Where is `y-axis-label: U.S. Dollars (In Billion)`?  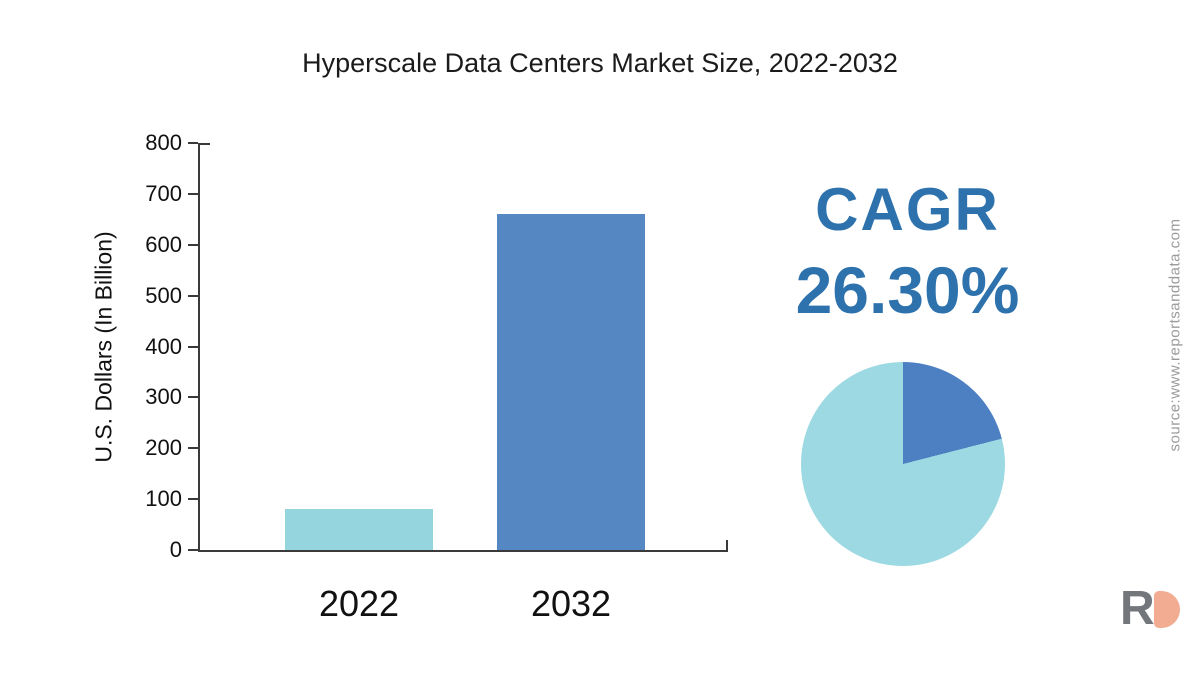 y-axis-label: U.S. Dollars (In Billion) is located at coordinates (103, 347).